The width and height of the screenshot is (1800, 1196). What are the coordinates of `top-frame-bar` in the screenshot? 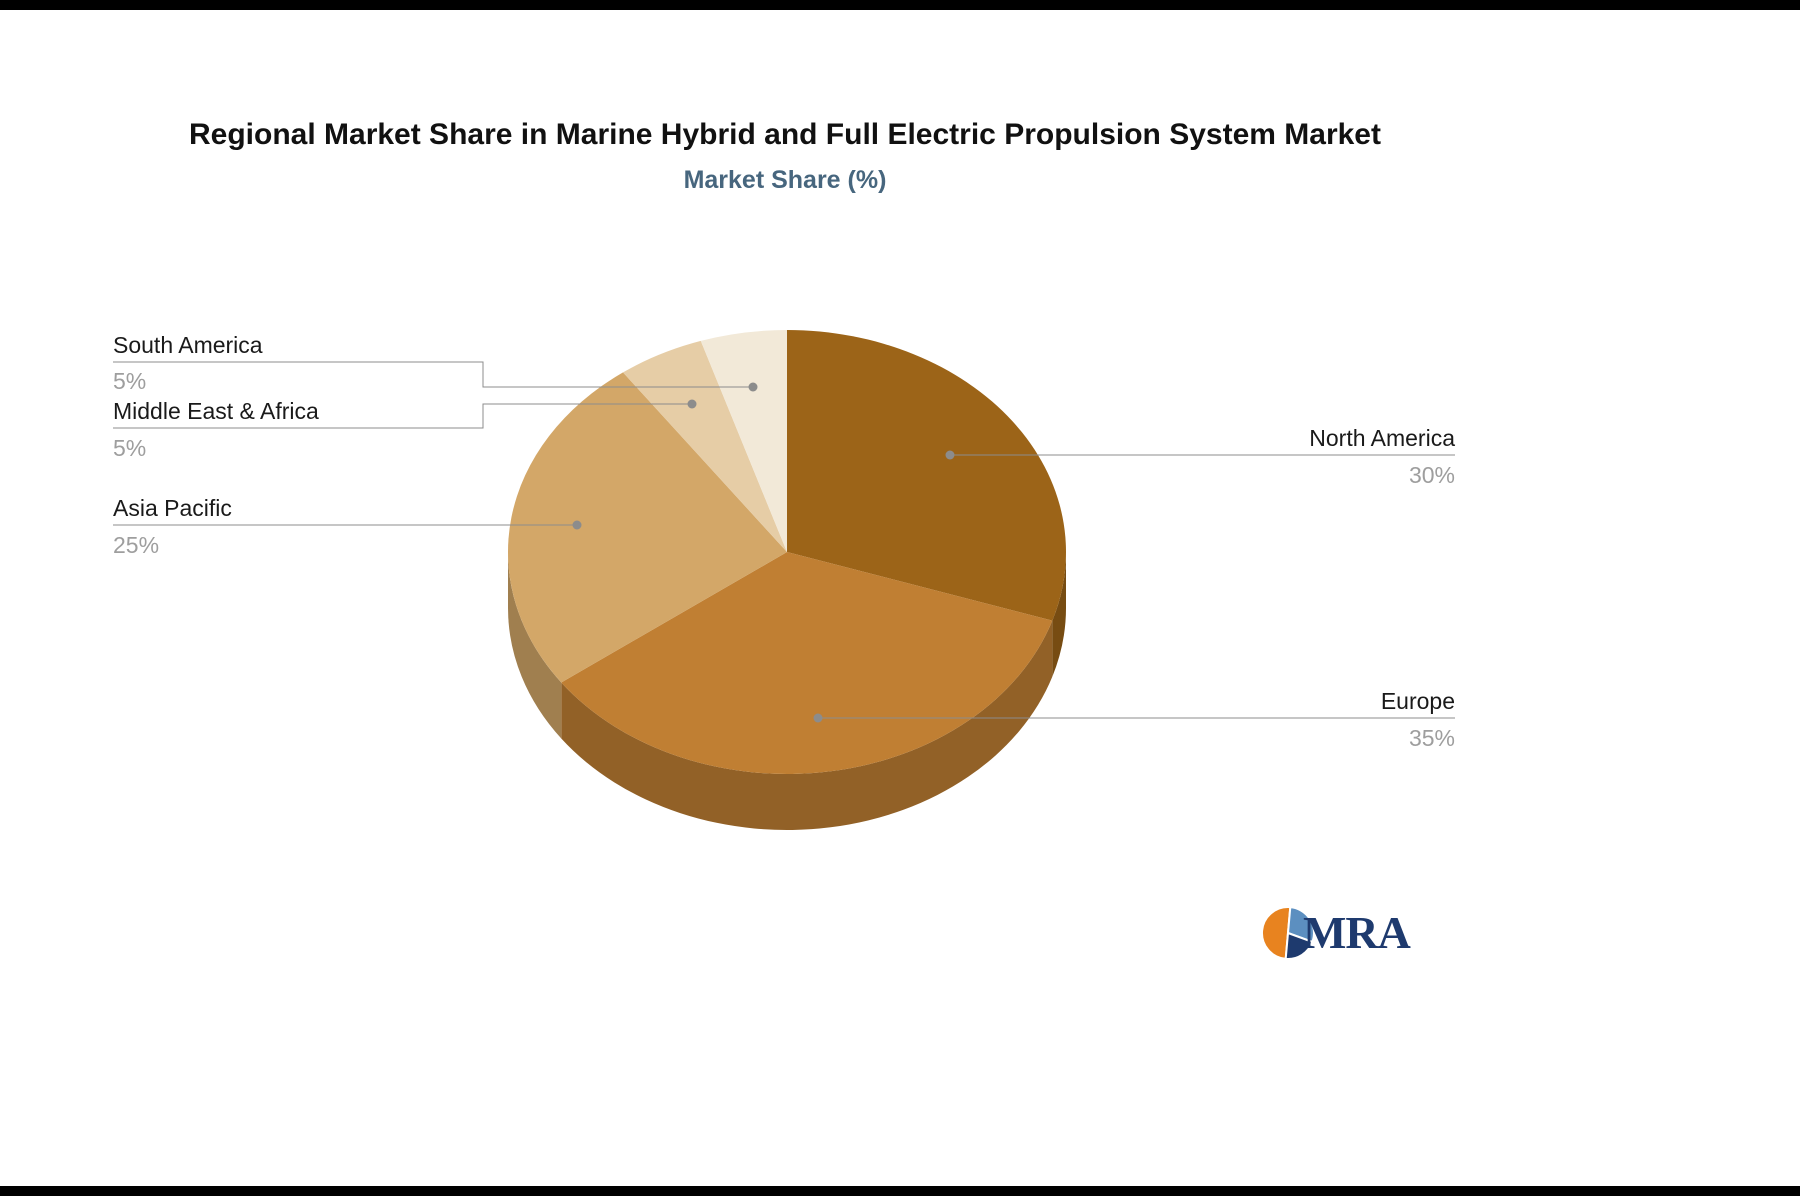 It's located at (900, 5).